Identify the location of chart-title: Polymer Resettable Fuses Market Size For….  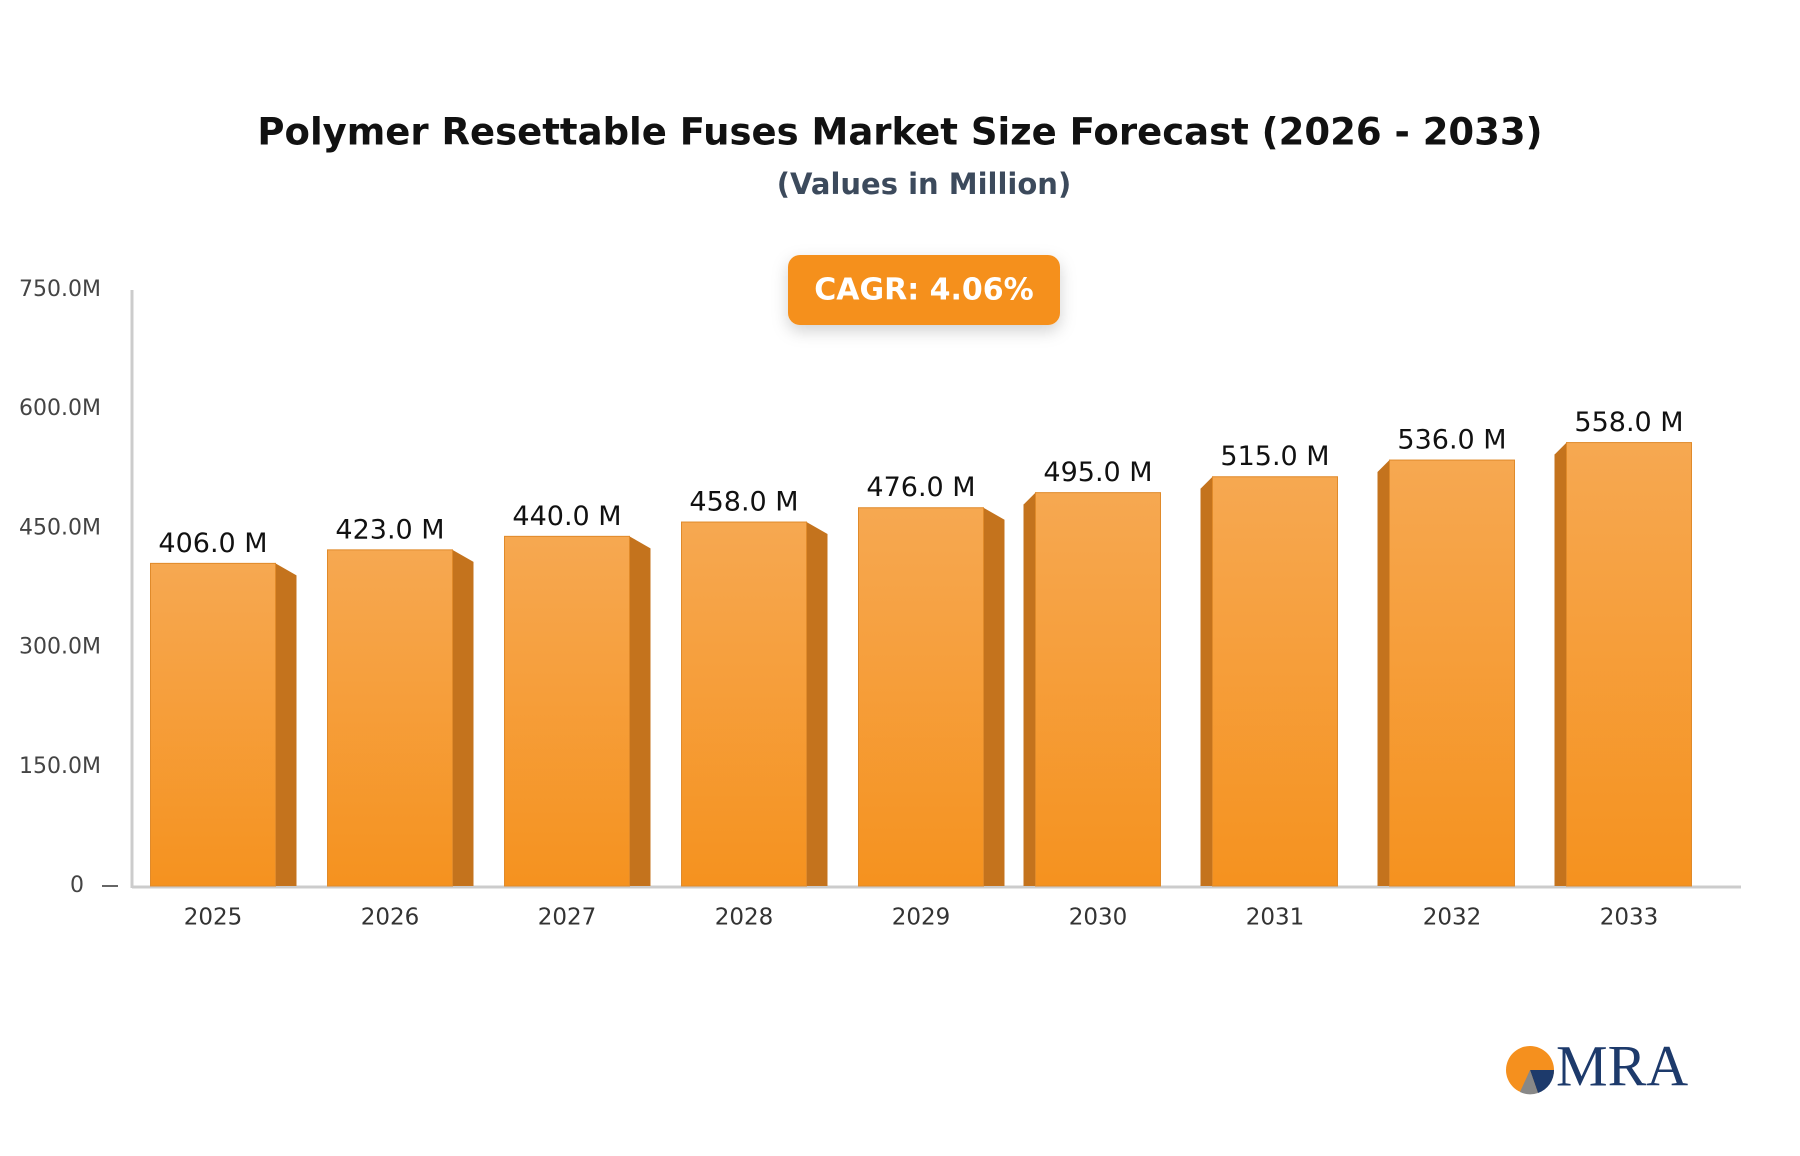
(899, 132).